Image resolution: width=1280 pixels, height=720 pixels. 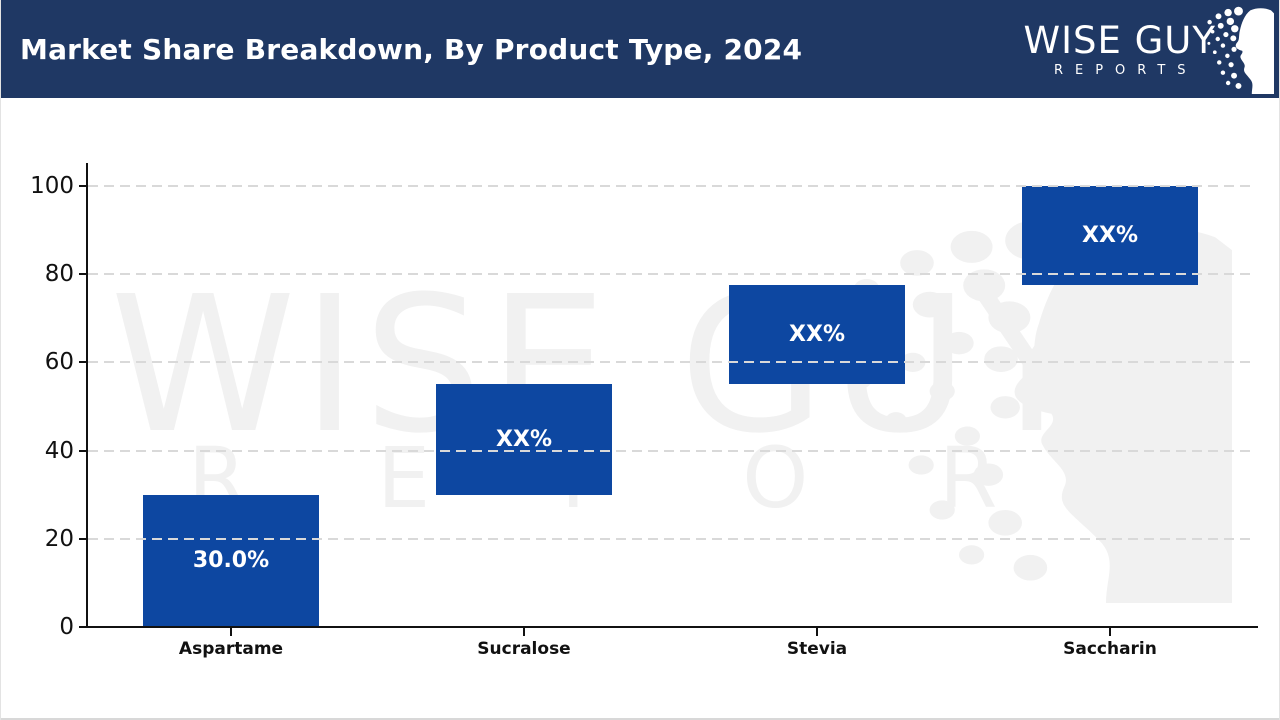 What do you see at coordinates (52, 186) in the screenshot?
I see `y-tick-label: 100` at bounding box center [52, 186].